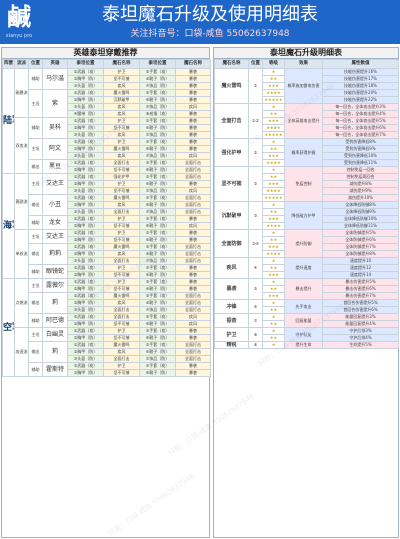 Image resolution: width=400 pixels, height=539 pixels. I want to click on hero-row: 输出 小丑 ①武器（攻） 魔火雷鸣 ⑤手套（攻） 全面打击, so click(107, 205).